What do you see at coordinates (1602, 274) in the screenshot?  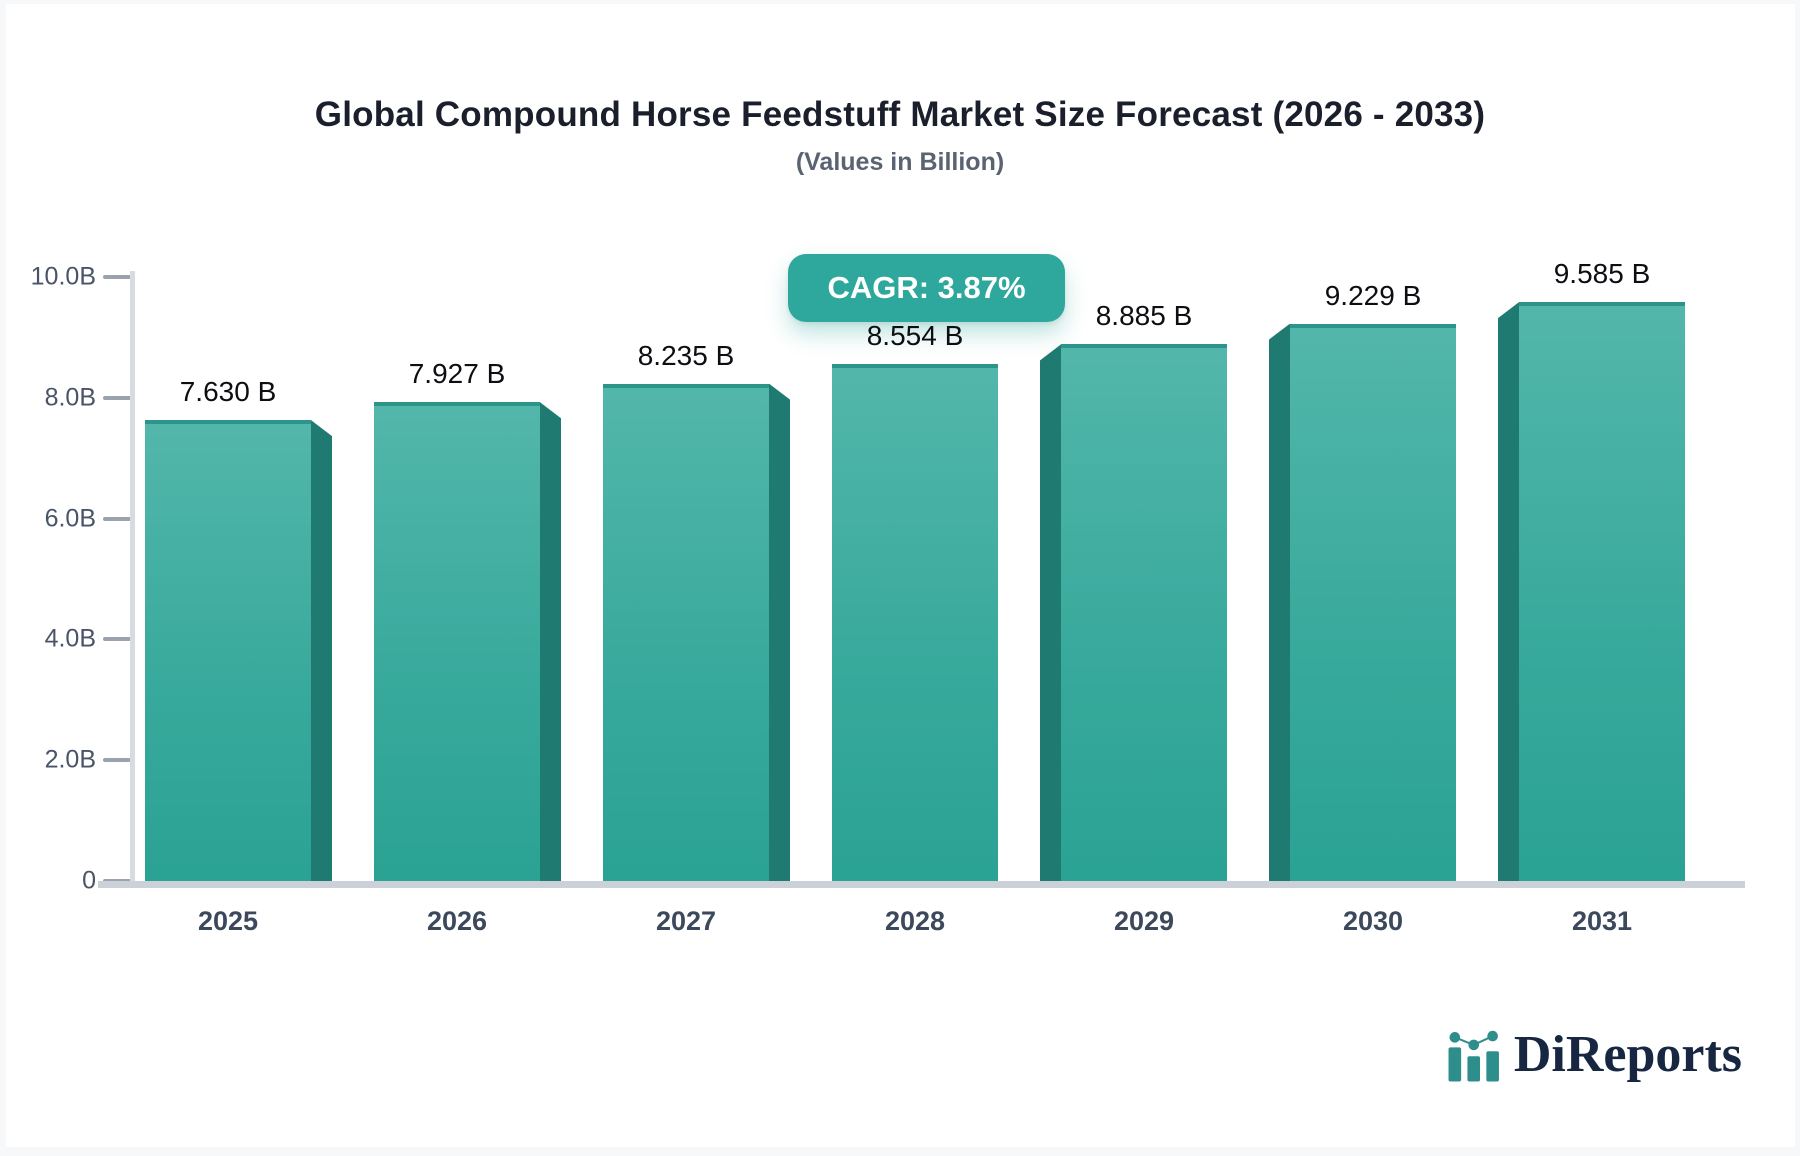 I see `bar-value-label: 9.585 B` at bounding box center [1602, 274].